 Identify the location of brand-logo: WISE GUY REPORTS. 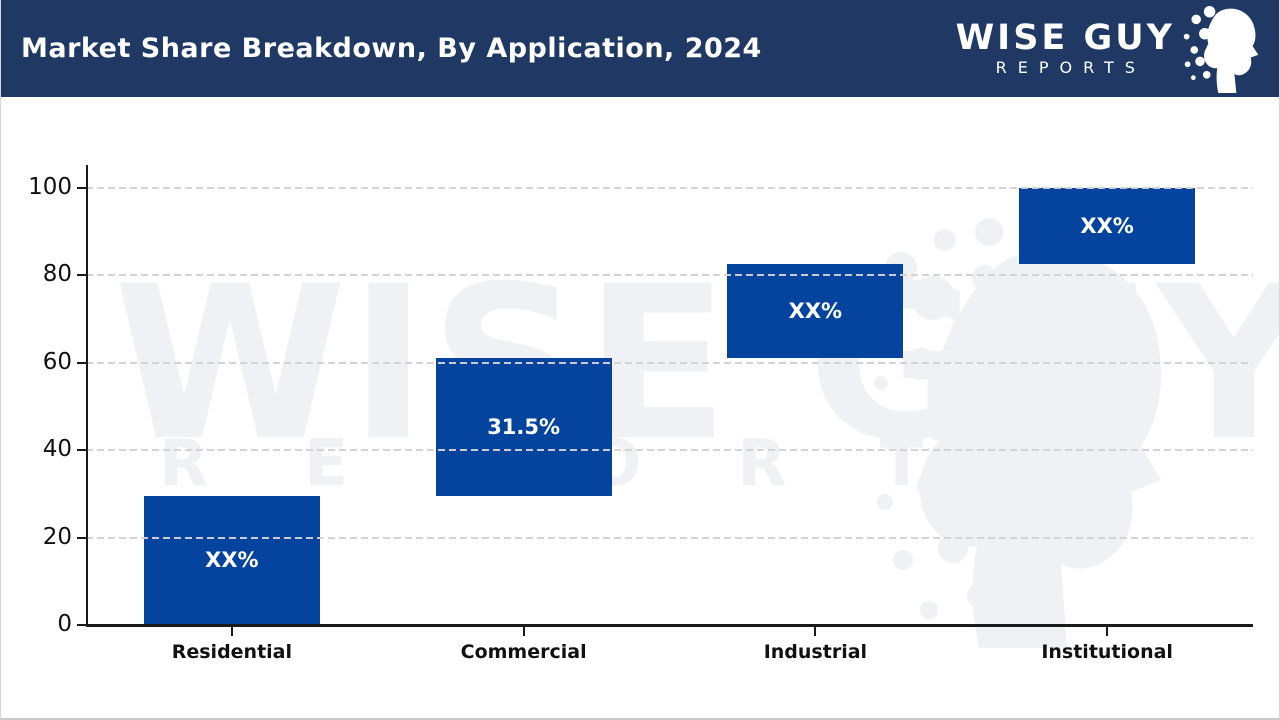
(1110, 49).